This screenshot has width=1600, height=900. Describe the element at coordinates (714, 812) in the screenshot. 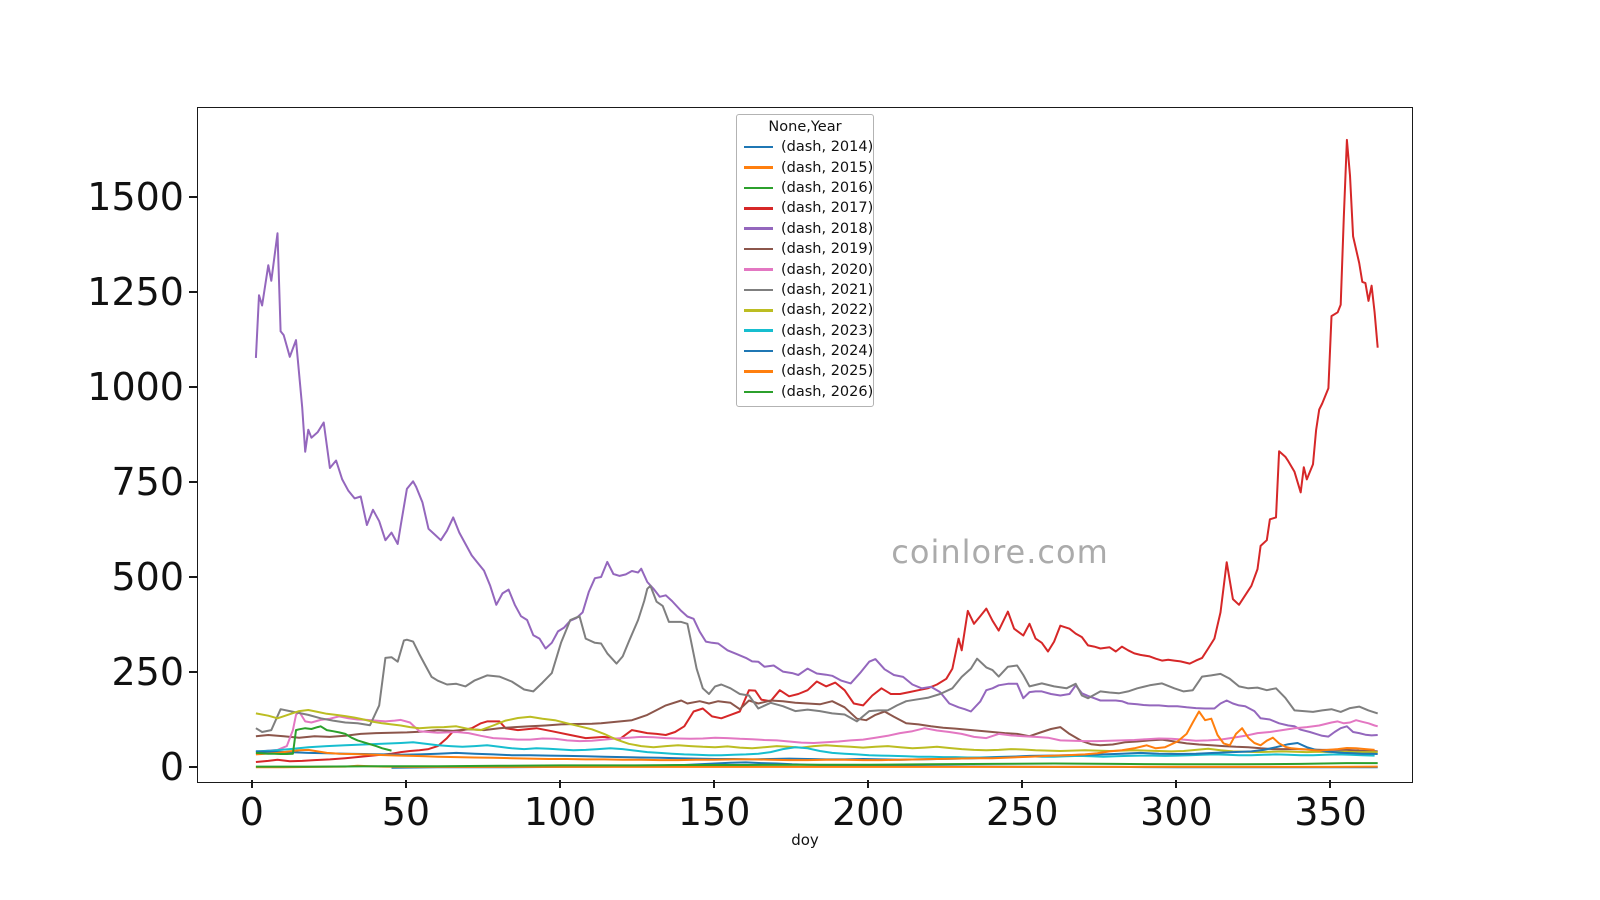

I see `x-axis-tick-label: 150` at that location.